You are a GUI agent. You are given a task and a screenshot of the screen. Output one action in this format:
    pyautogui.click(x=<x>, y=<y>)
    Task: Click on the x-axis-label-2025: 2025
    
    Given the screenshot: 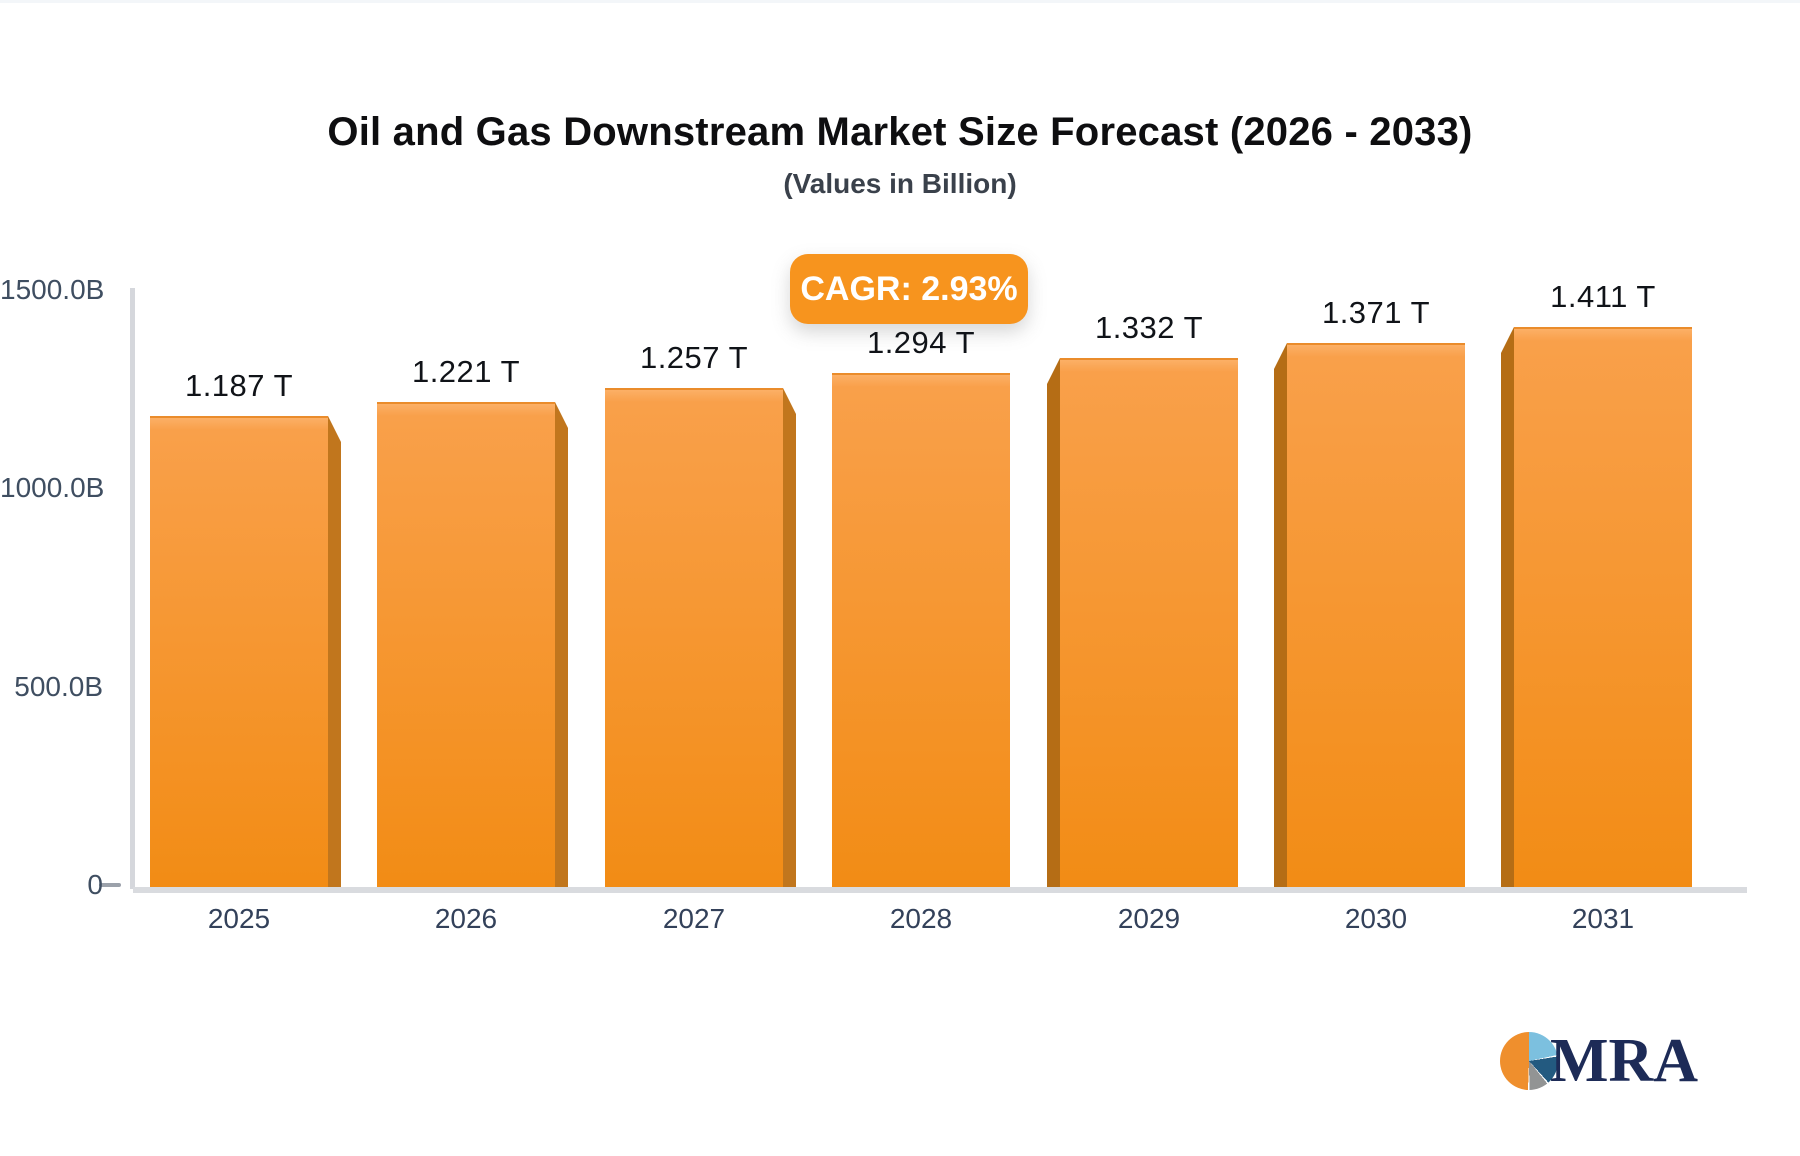 What is the action you would take?
    pyautogui.click(x=239, y=918)
    